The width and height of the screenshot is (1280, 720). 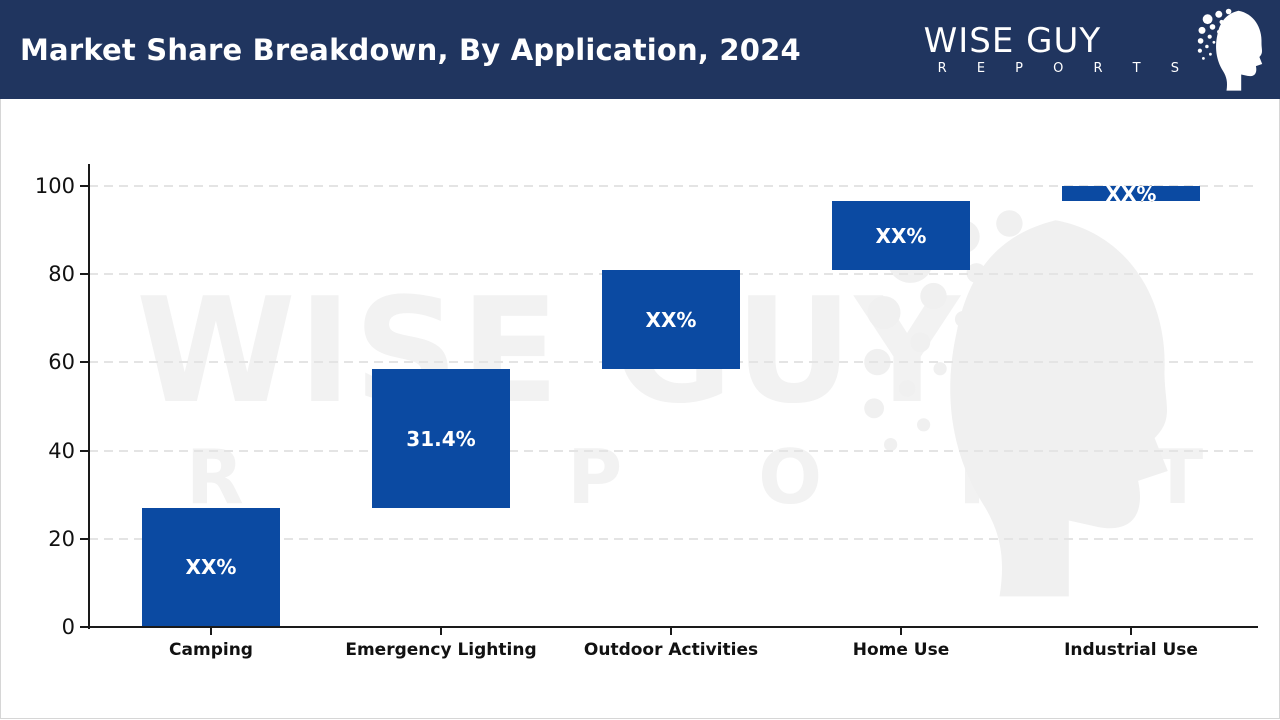 What do you see at coordinates (61, 362) in the screenshot?
I see `ytick-label-60: 60` at bounding box center [61, 362].